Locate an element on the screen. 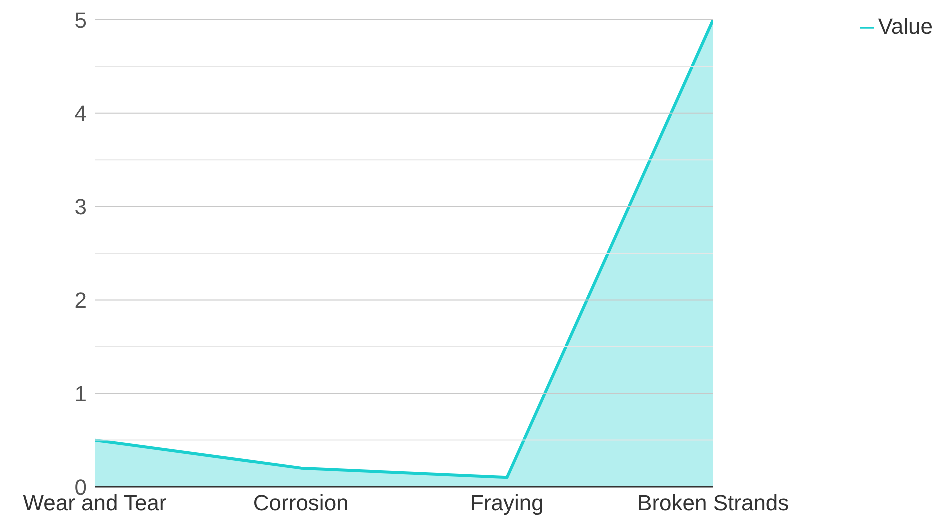  x-tick-label: Corrosion is located at coordinates (301, 503).